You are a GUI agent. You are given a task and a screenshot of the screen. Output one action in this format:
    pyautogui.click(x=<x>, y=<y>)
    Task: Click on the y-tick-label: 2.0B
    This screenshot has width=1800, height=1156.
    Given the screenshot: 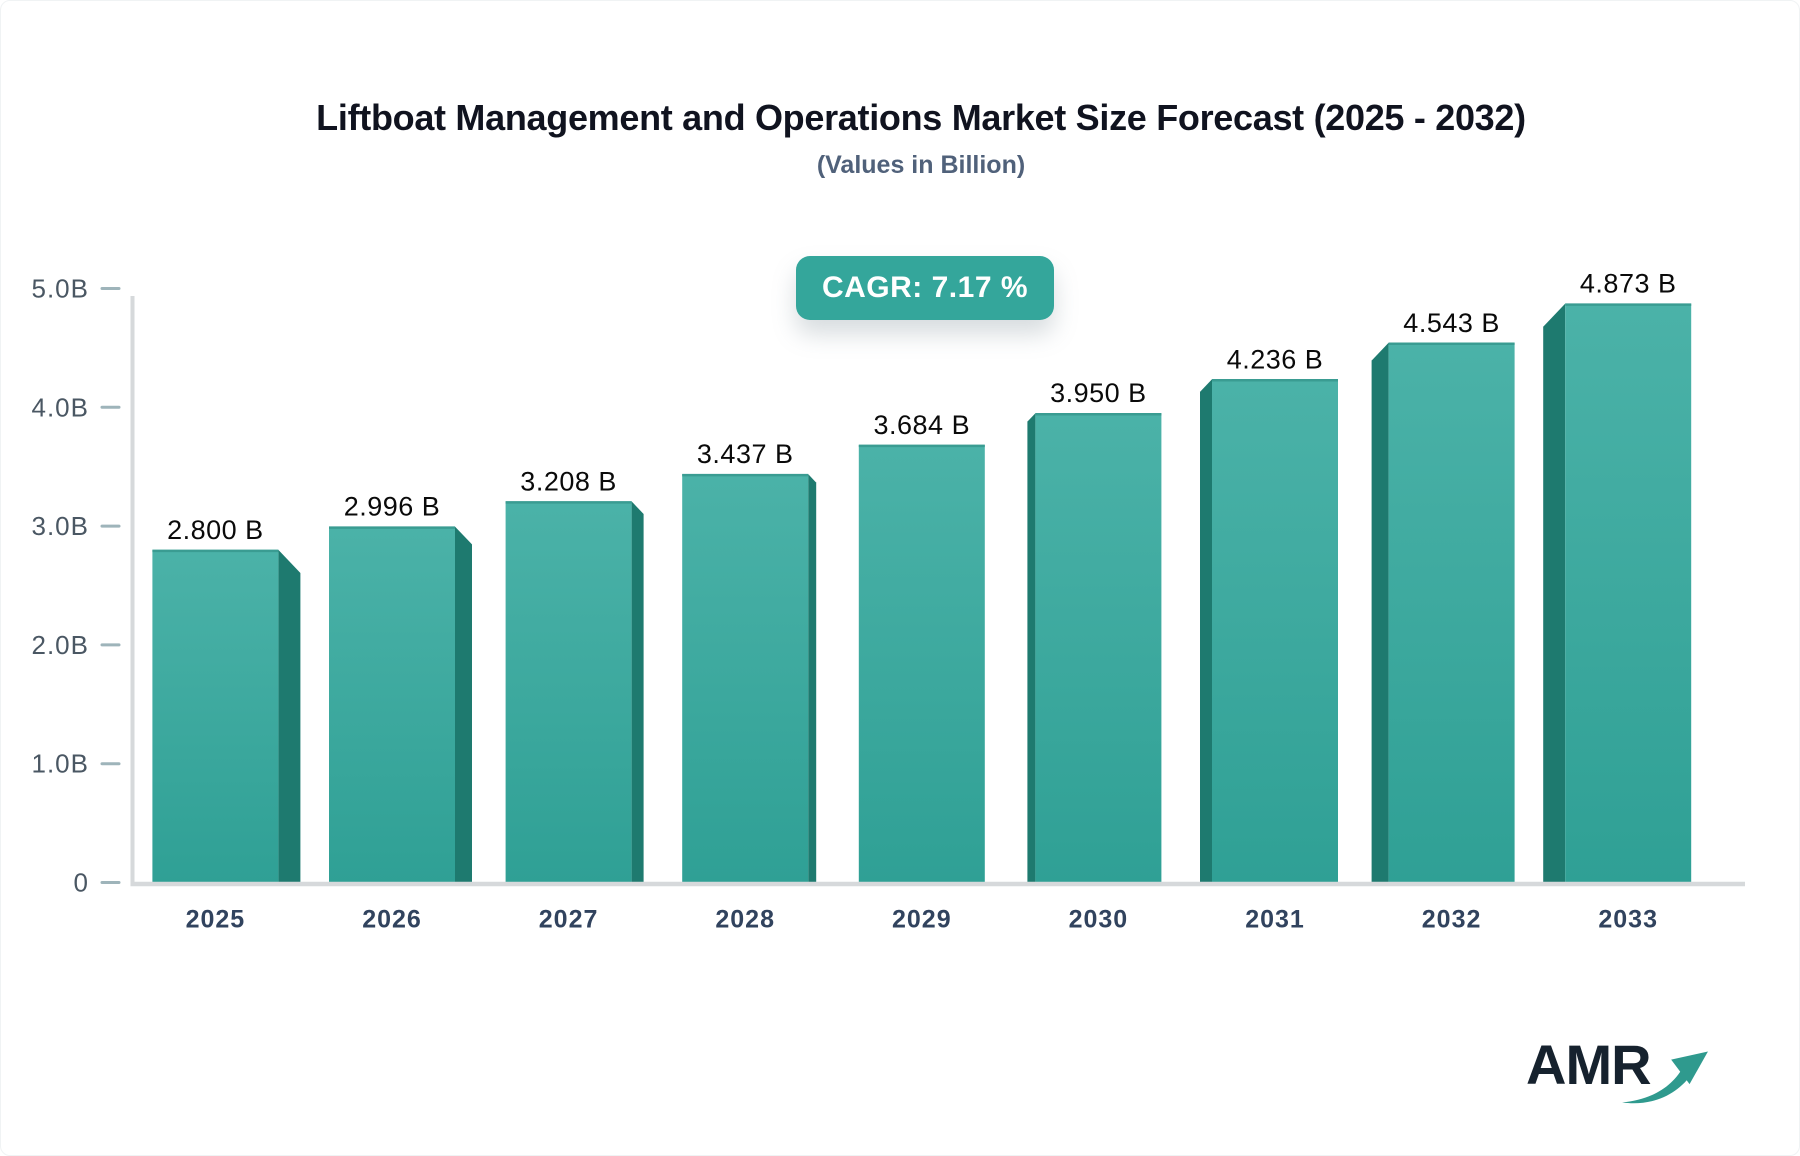 What is the action you would take?
    pyautogui.click(x=61, y=645)
    